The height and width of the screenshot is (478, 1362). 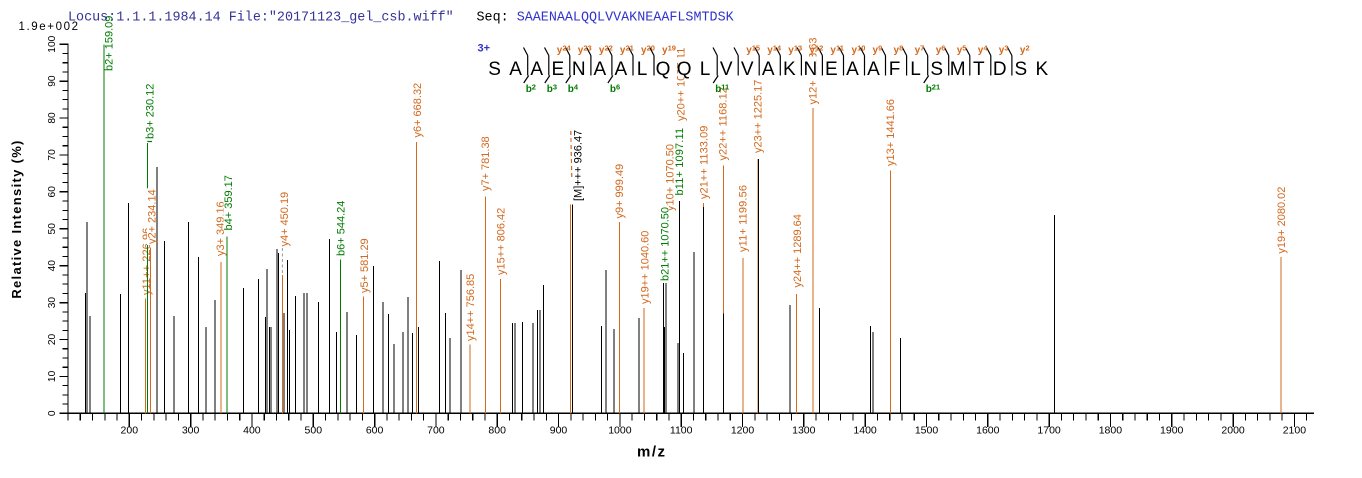 I want to click on svg-text: 1100, so click(x=681, y=431).